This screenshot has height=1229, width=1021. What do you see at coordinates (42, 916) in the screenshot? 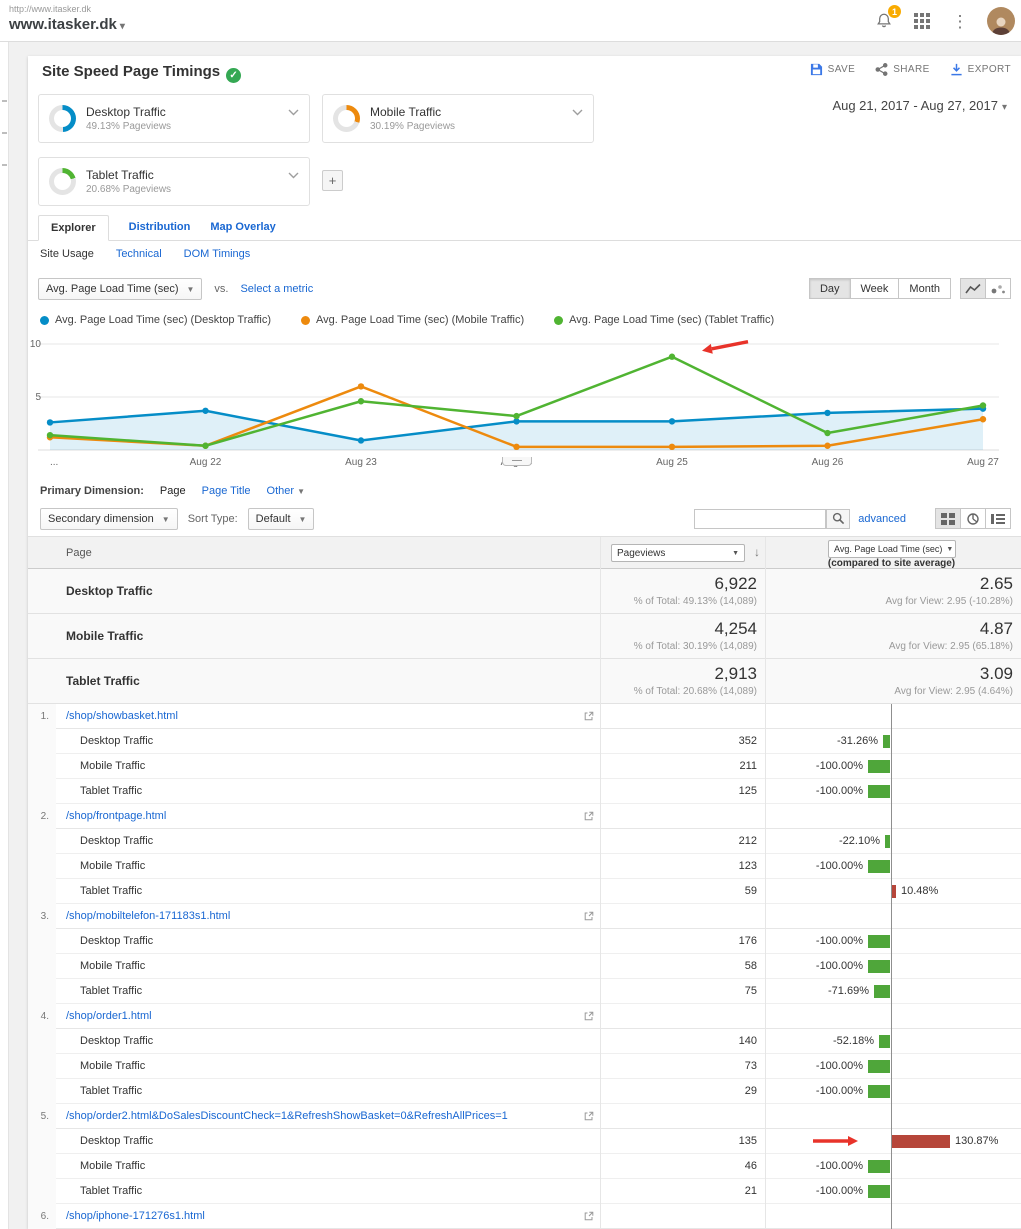
I see `row-number: 3.` at bounding box center [42, 916].